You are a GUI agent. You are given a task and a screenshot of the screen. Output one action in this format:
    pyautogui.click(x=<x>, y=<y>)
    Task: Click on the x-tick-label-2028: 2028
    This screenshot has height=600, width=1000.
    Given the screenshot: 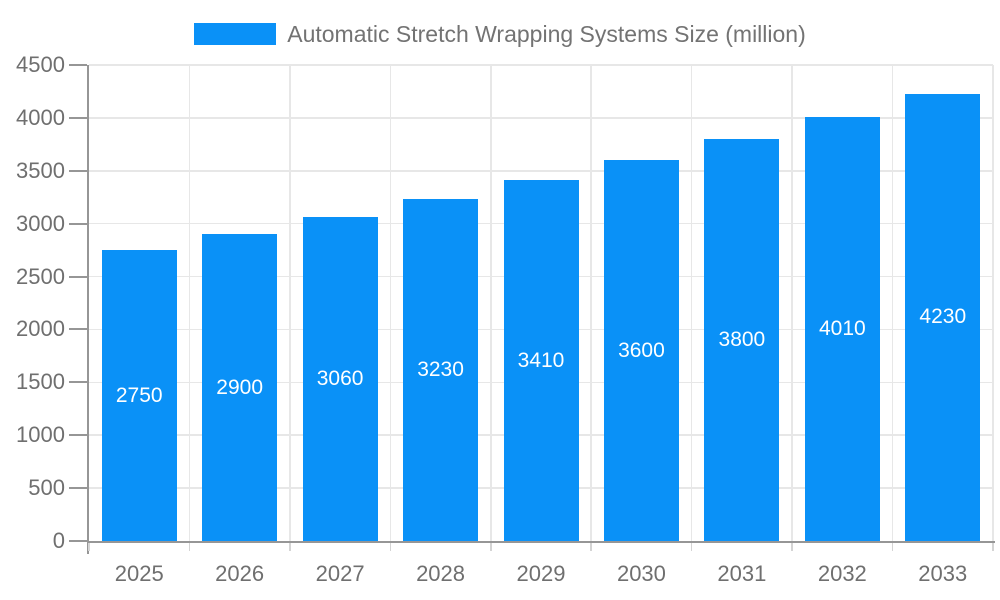 What is the action you would take?
    pyautogui.click(x=441, y=573)
    